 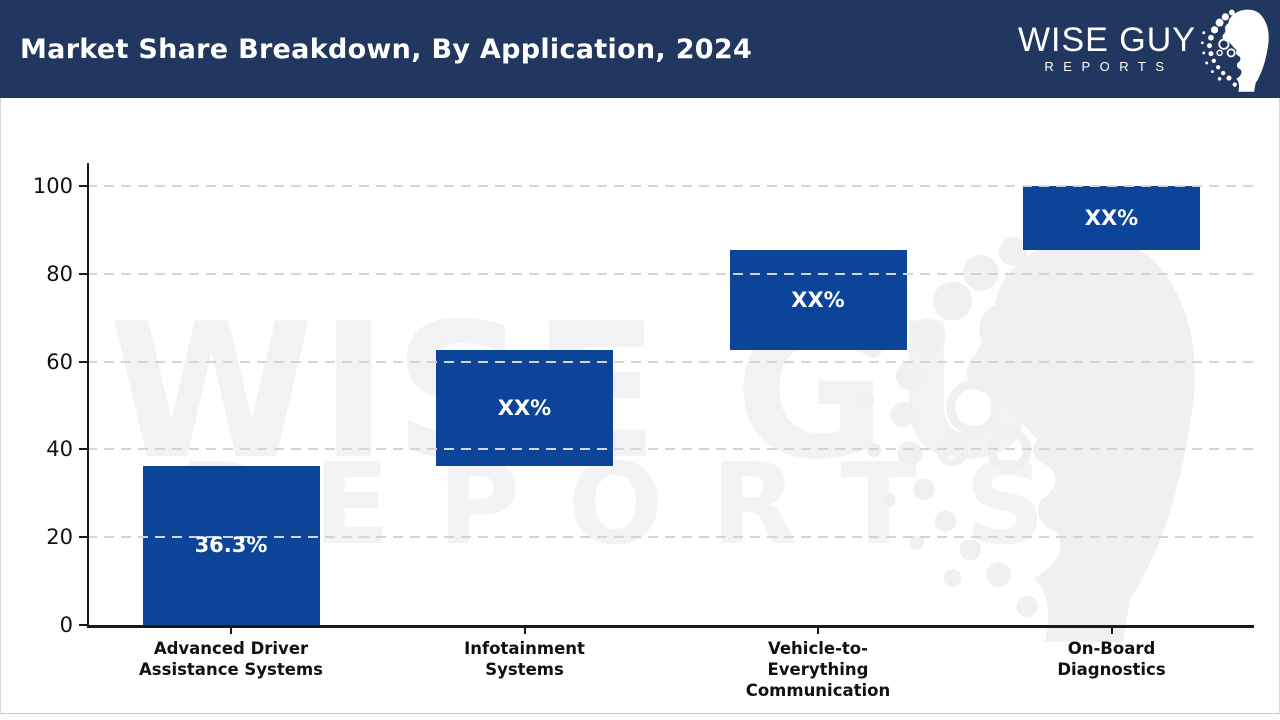 I want to click on x-tick-label-1: Infotainment Systems, so click(x=525, y=659).